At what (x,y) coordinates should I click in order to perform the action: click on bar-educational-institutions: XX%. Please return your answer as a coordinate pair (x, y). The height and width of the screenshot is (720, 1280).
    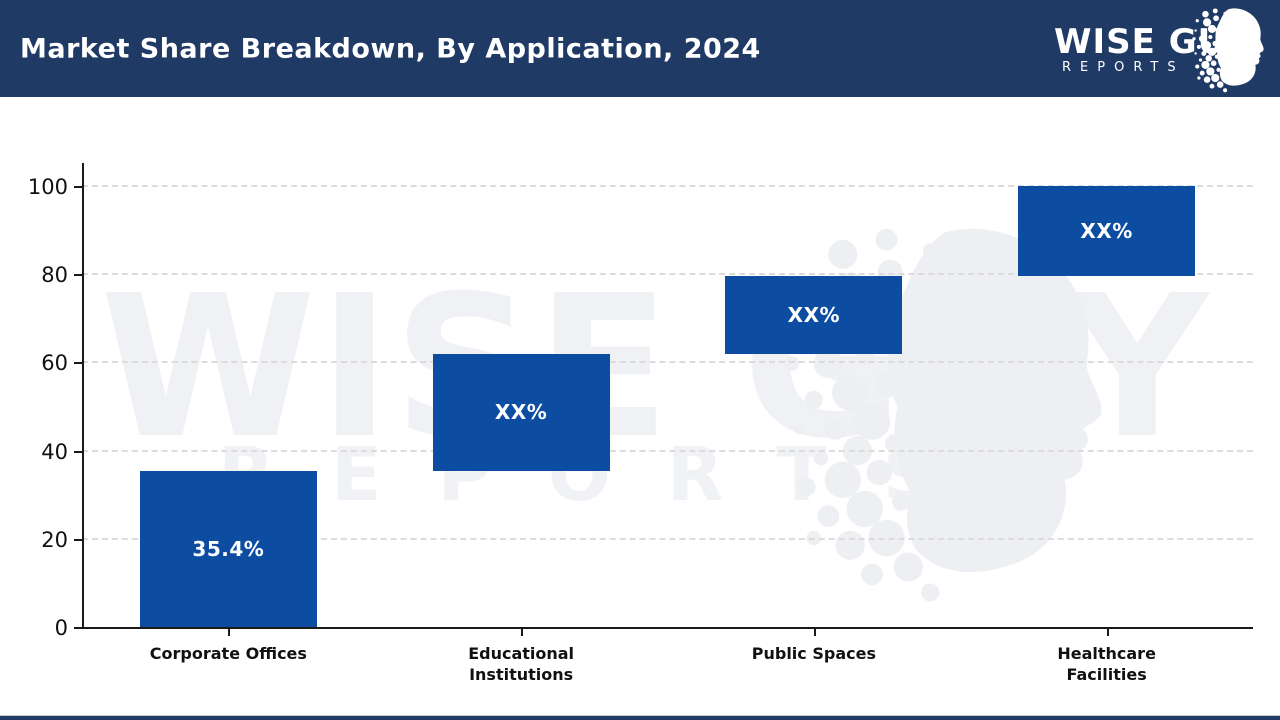
    Looking at the image, I should click on (521, 412).